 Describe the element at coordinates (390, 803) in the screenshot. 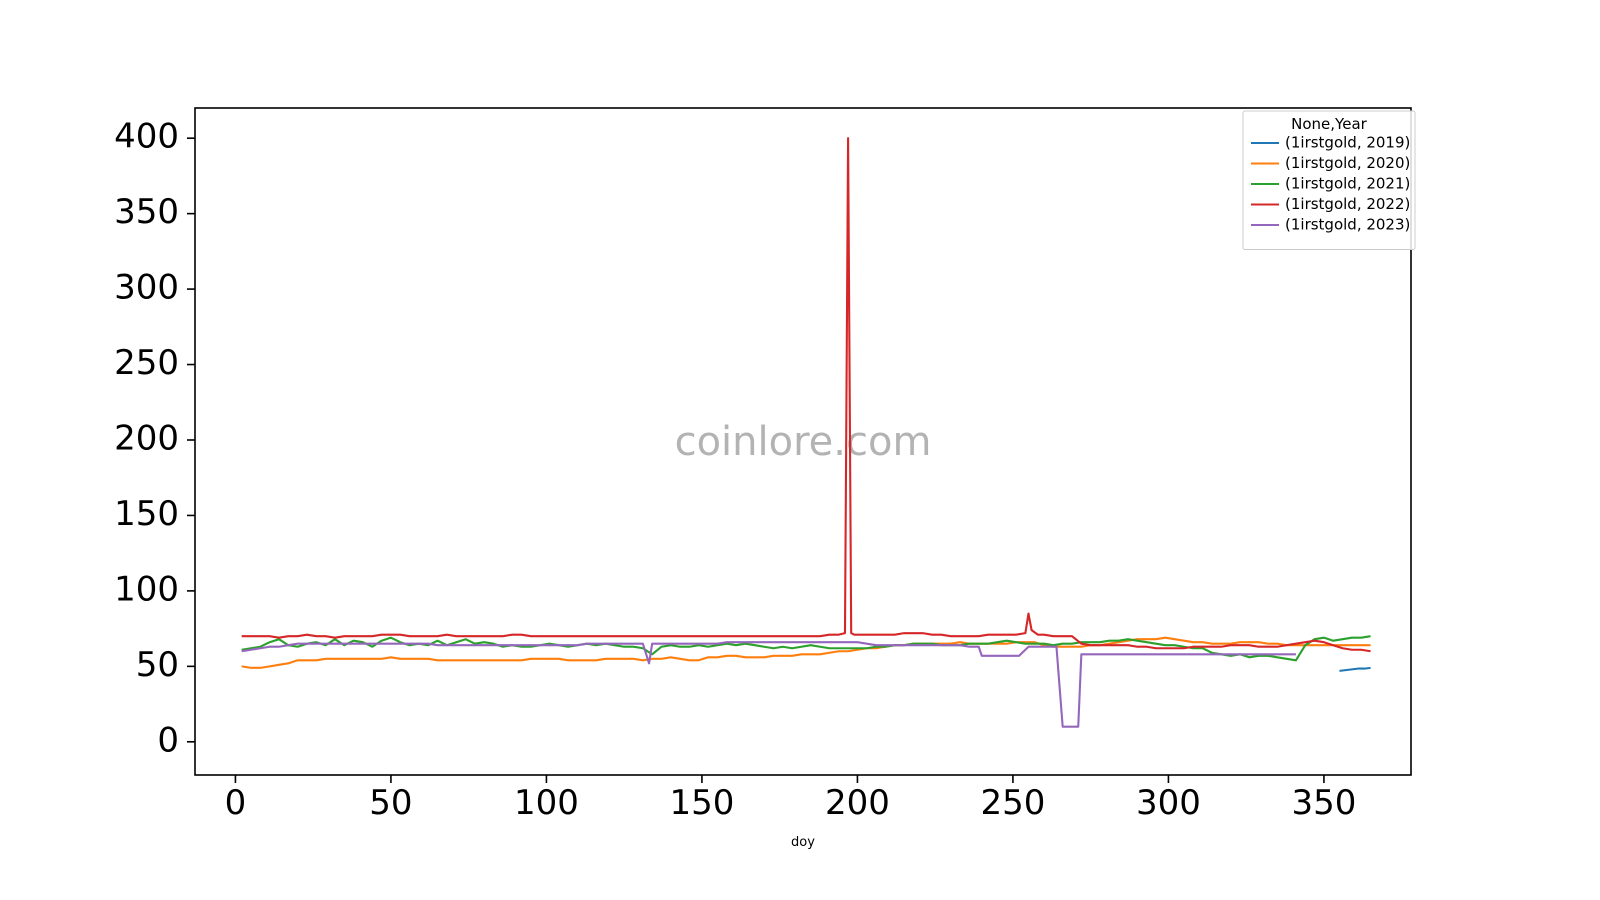

I see `x-tick-label: 50` at that location.